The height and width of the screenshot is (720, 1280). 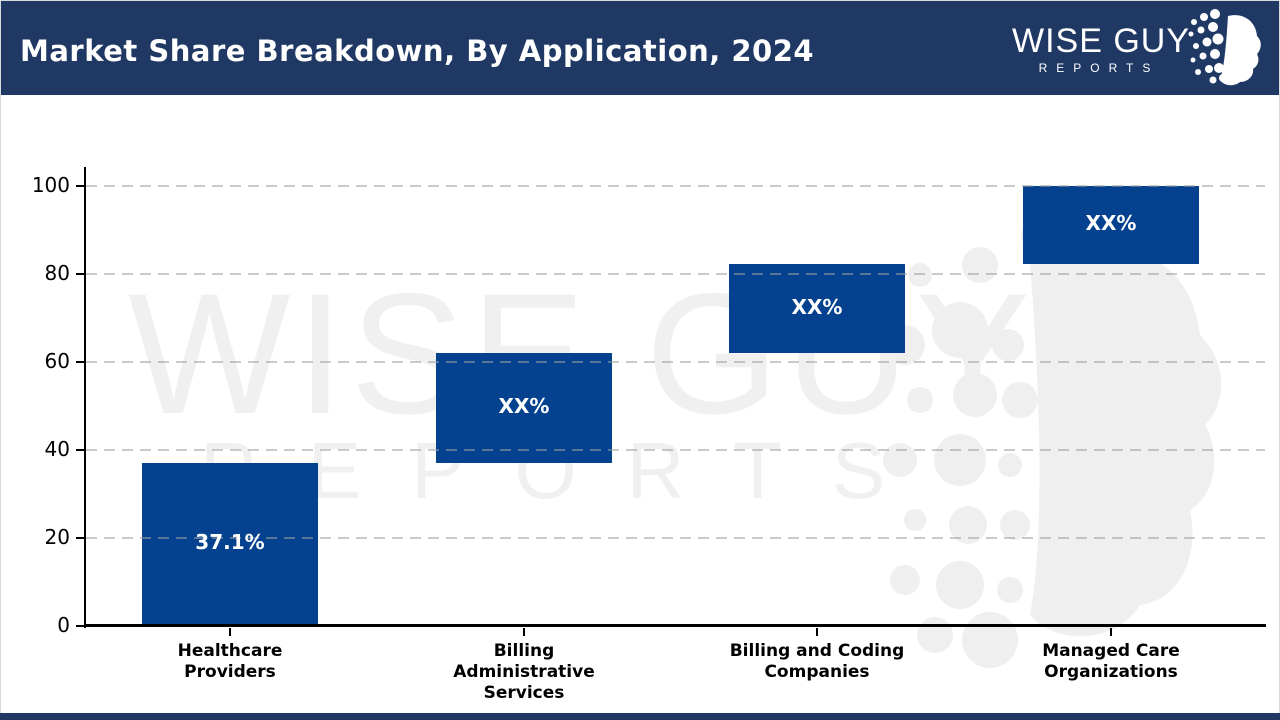 I want to click on bar-value-label-4: XX%, so click(x=1111, y=222).